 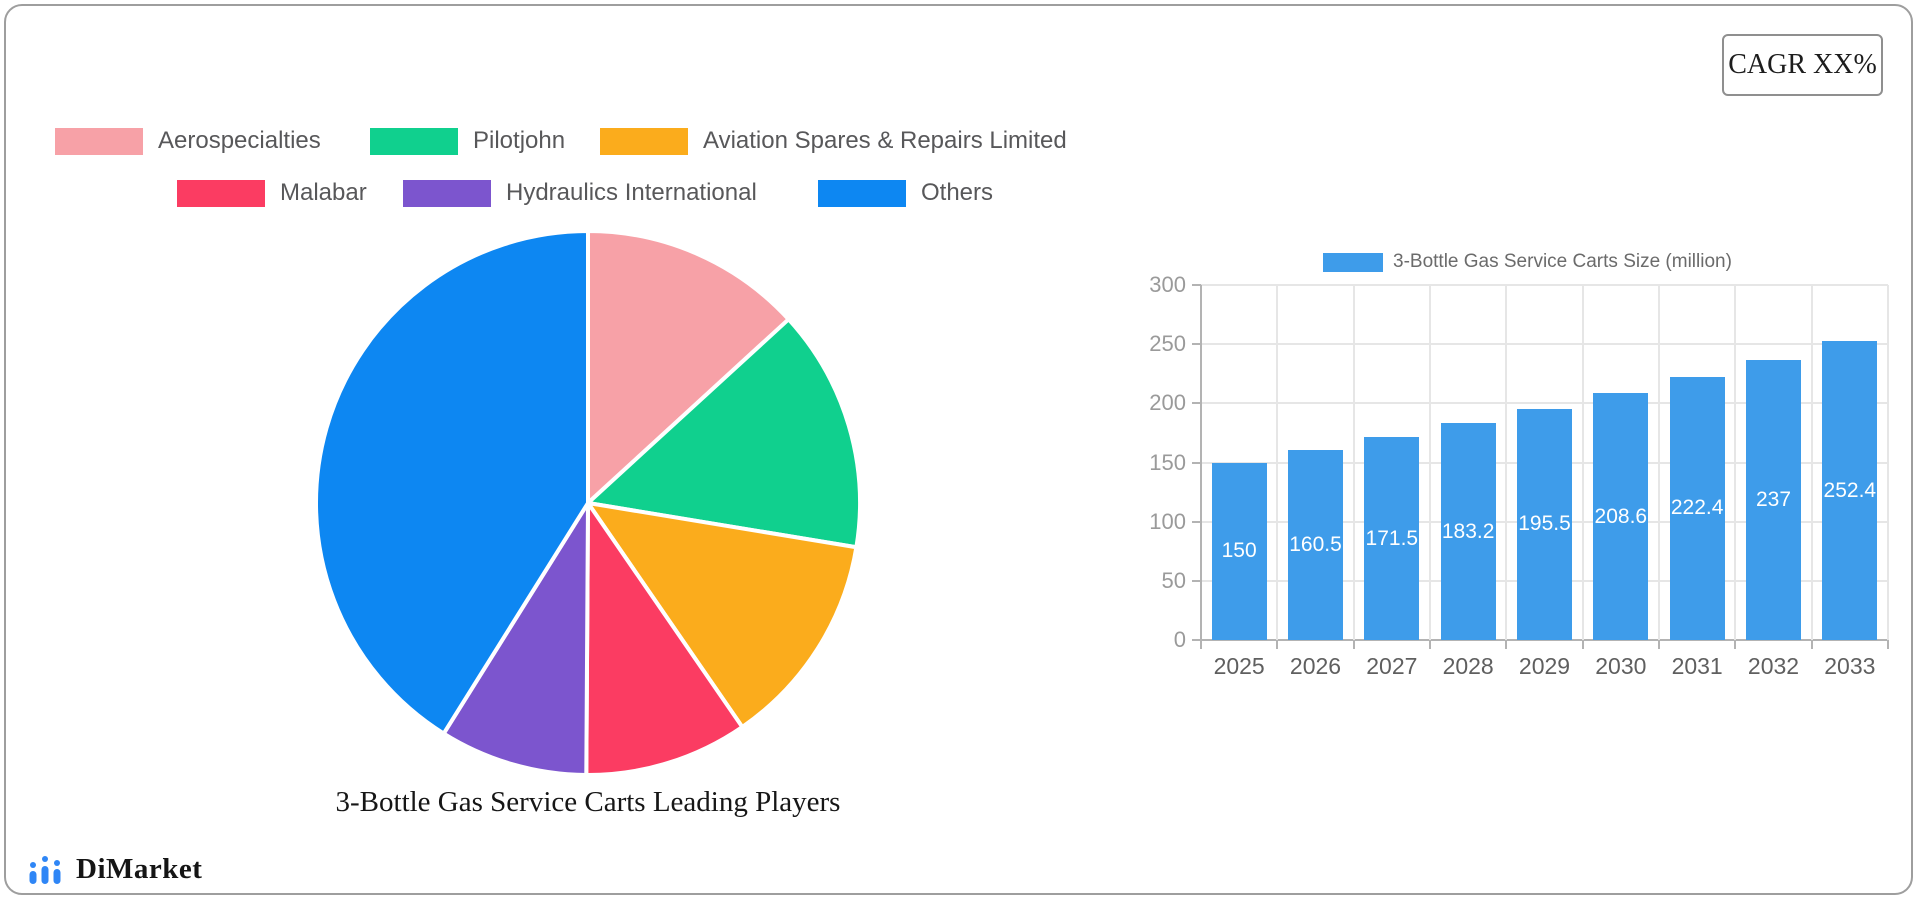 What do you see at coordinates (323, 192) in the screenshot?
I see `legend-label-malabar: Malabar` at bounding box center [323, 192].